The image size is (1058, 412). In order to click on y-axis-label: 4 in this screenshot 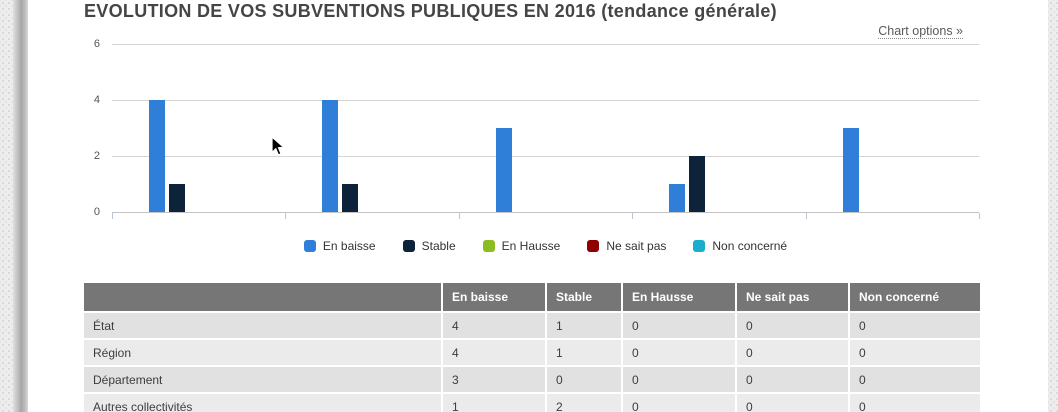, I will do `click(96, 100)`.